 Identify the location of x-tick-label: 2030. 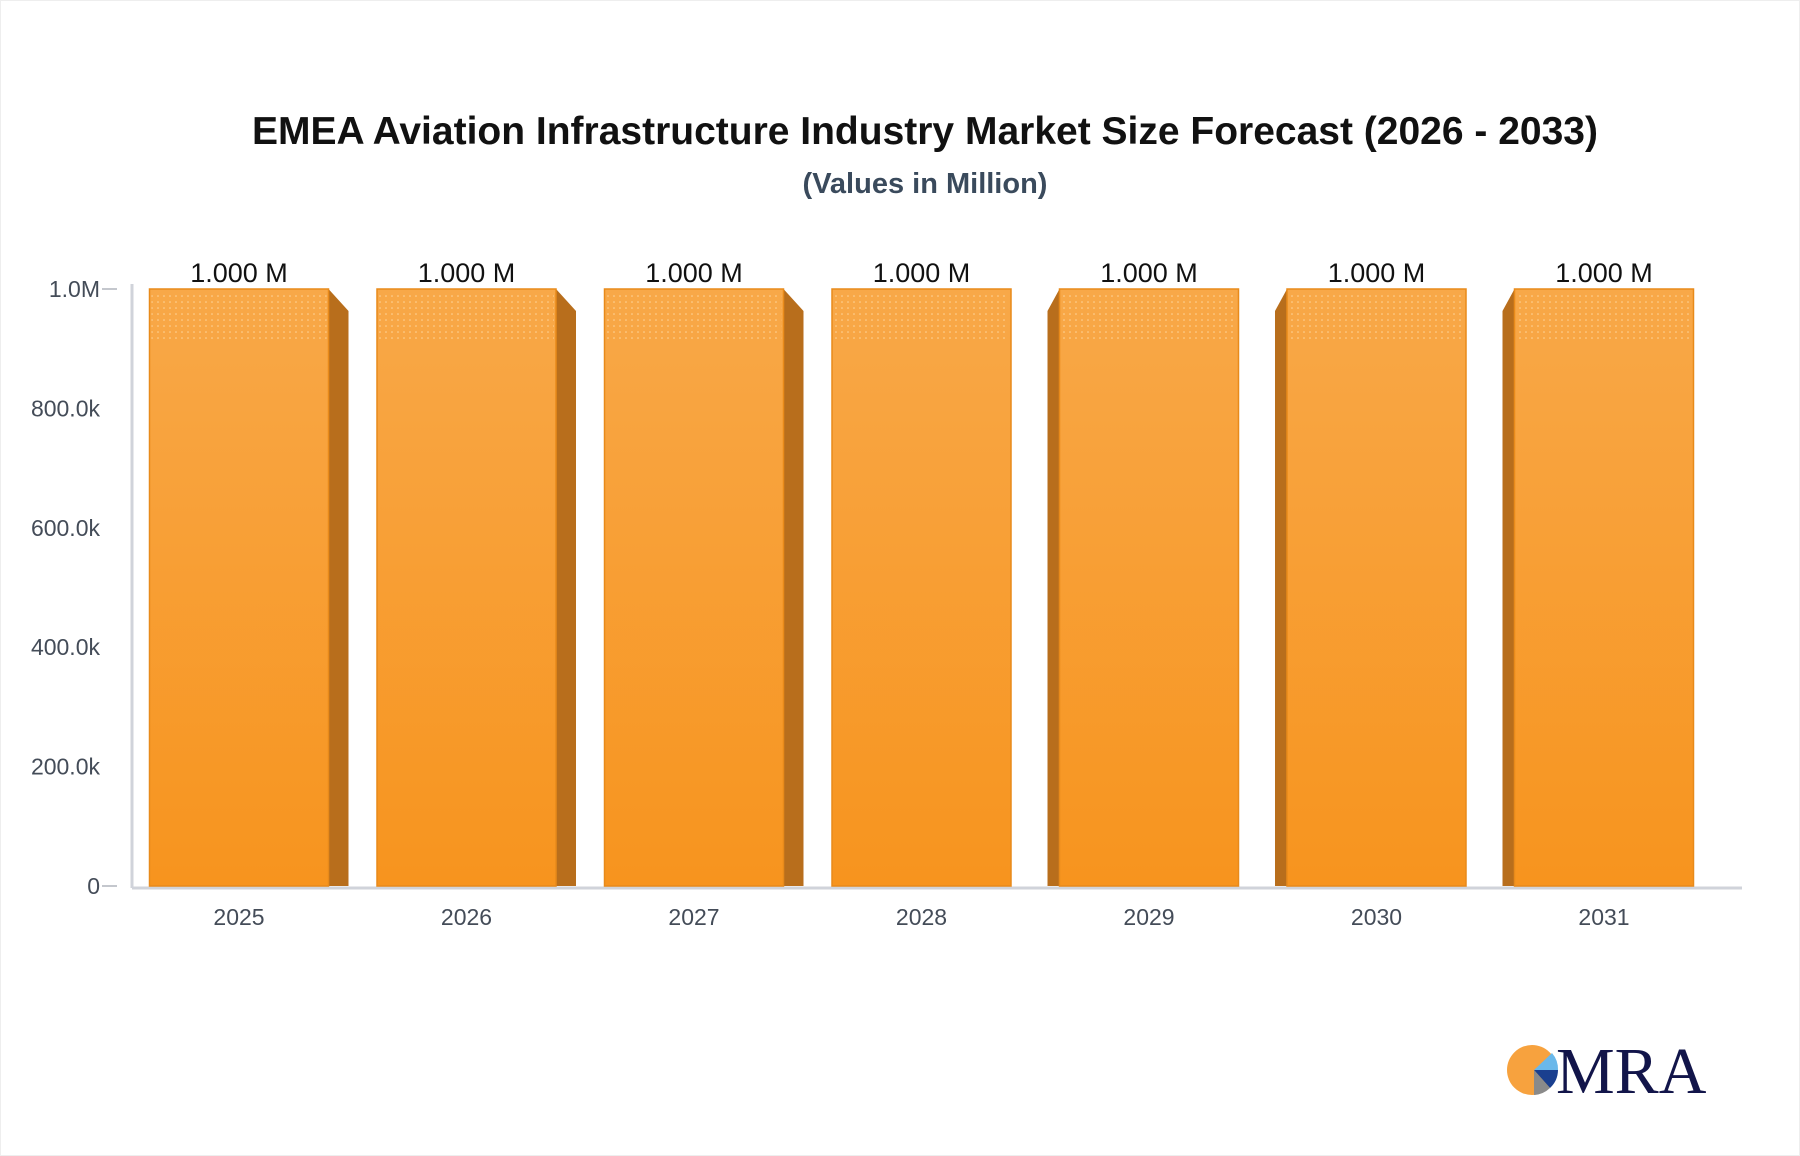
(1376, 917).